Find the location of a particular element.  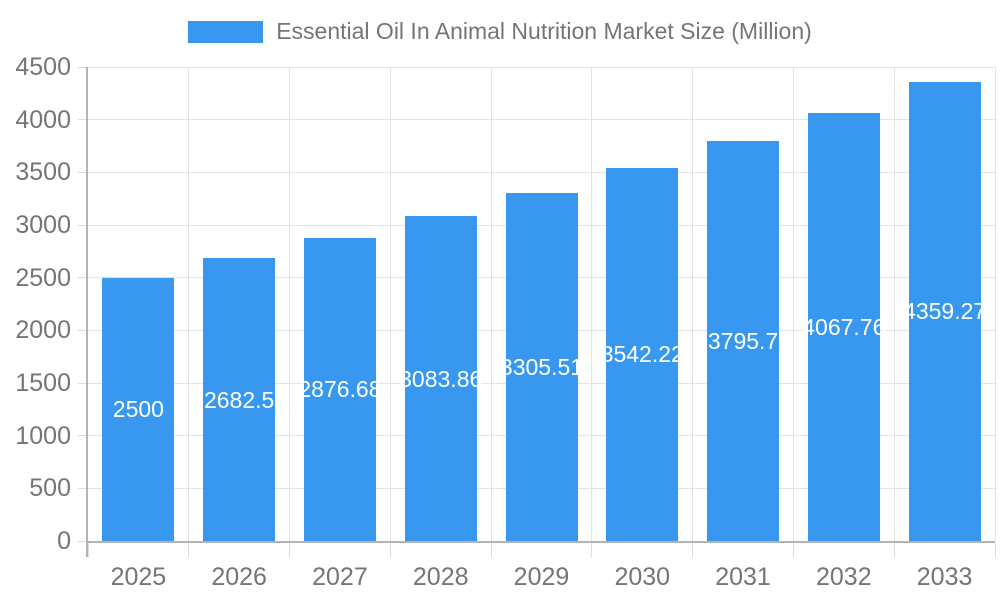

legend-swatch is located at coordinates (226, 31).